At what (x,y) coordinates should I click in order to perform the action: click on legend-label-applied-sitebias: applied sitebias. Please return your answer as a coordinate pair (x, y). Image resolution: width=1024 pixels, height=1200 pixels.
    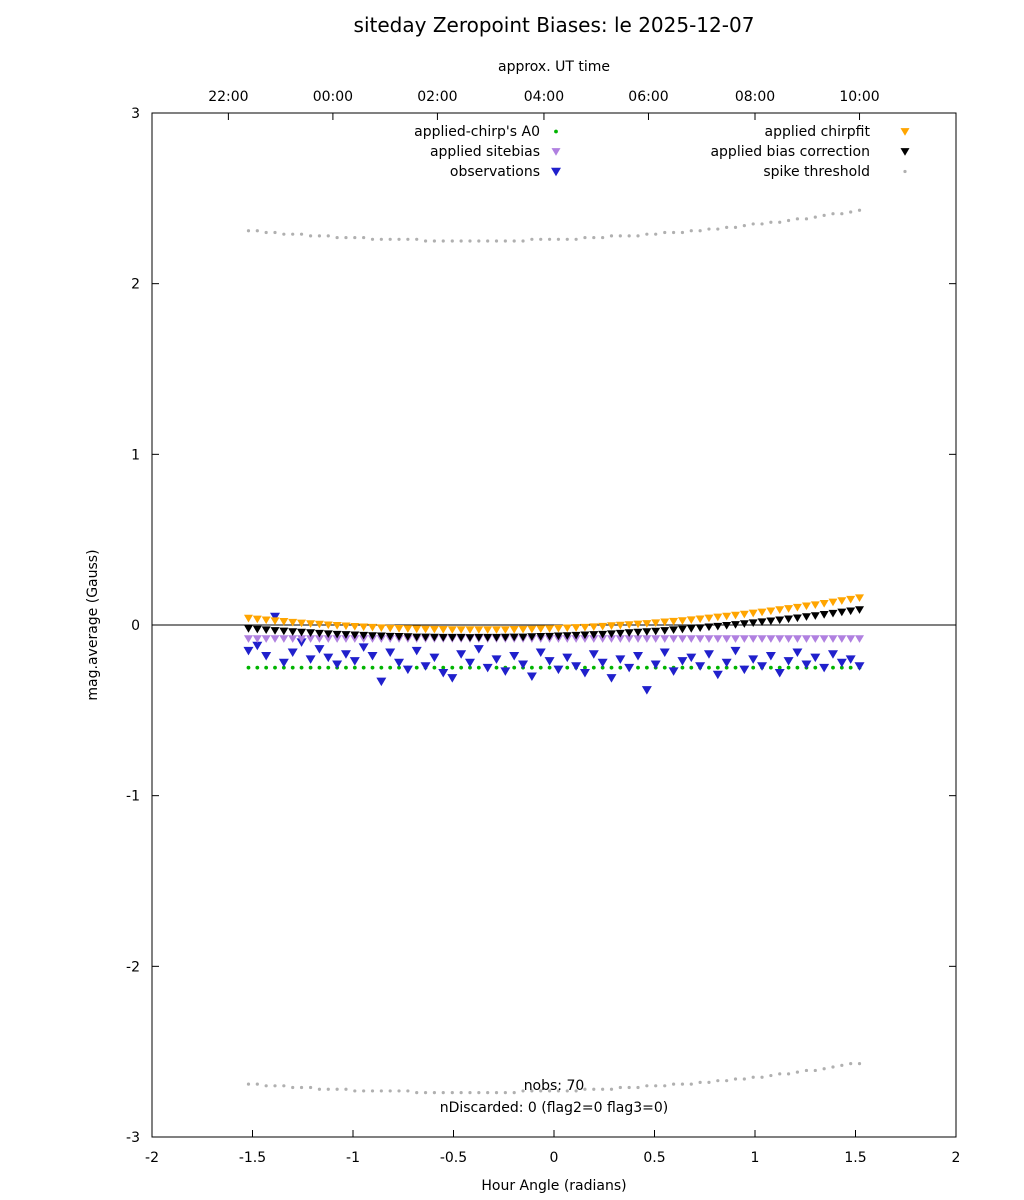
    Looking at the image, I should click on (485, 152).